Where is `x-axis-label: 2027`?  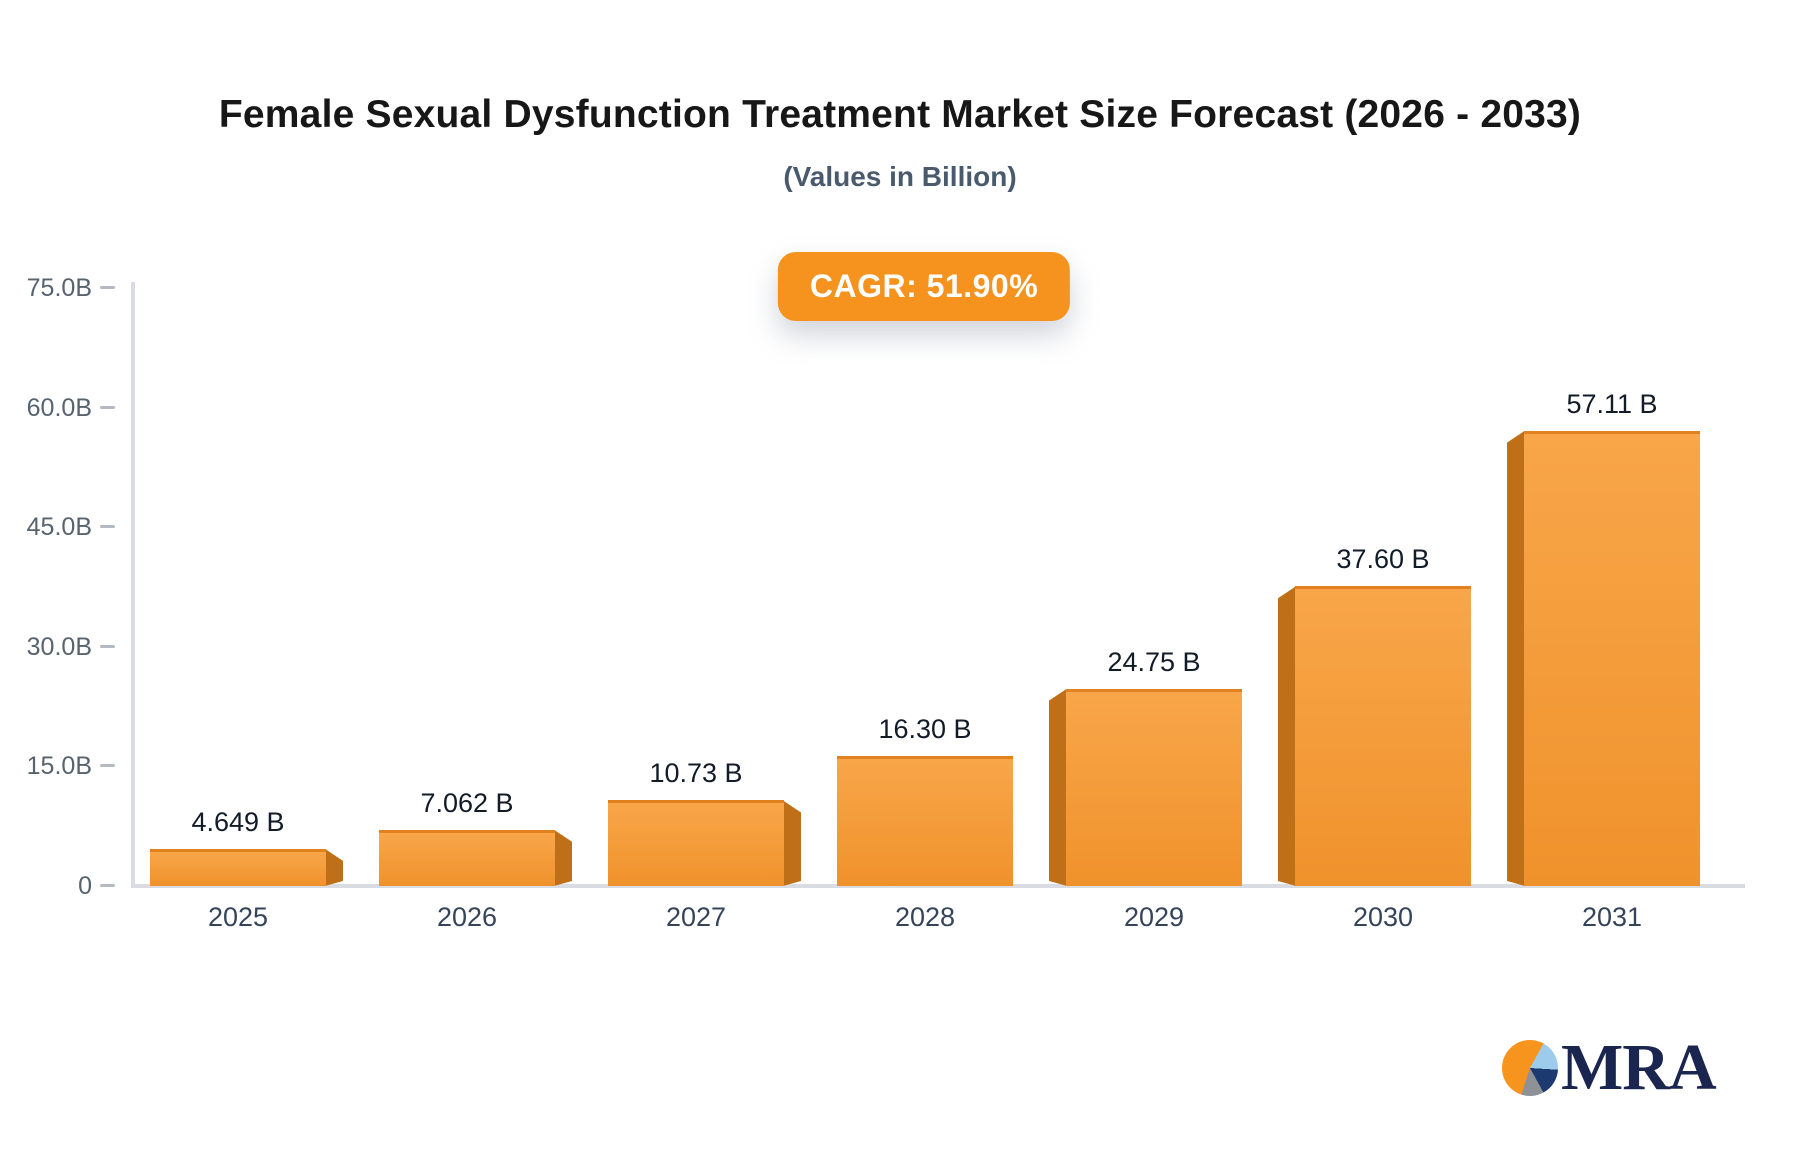 x-axis-label: 2027 is located at coordinates (696, 917).